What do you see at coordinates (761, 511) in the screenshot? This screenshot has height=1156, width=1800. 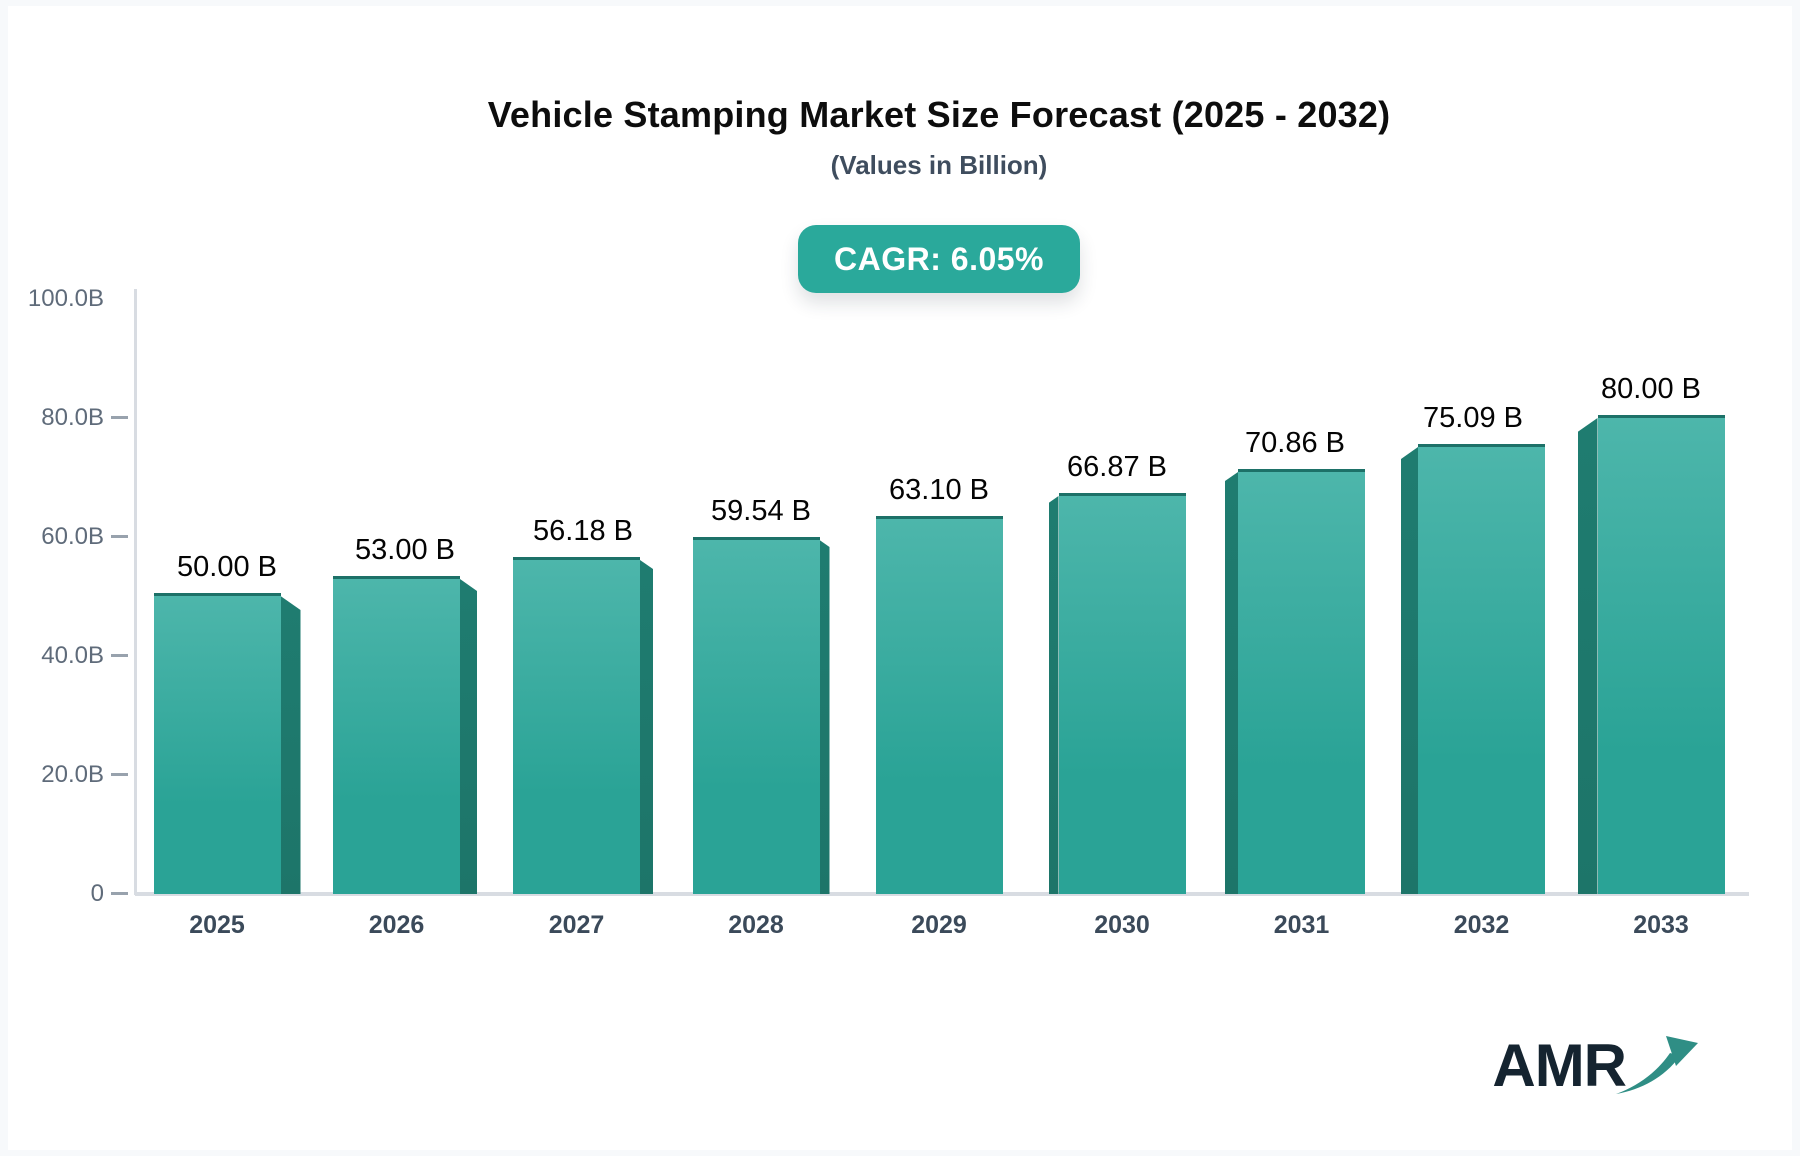 I see `bar-value-label: 59.54 B` at bounding box center [761, 511].